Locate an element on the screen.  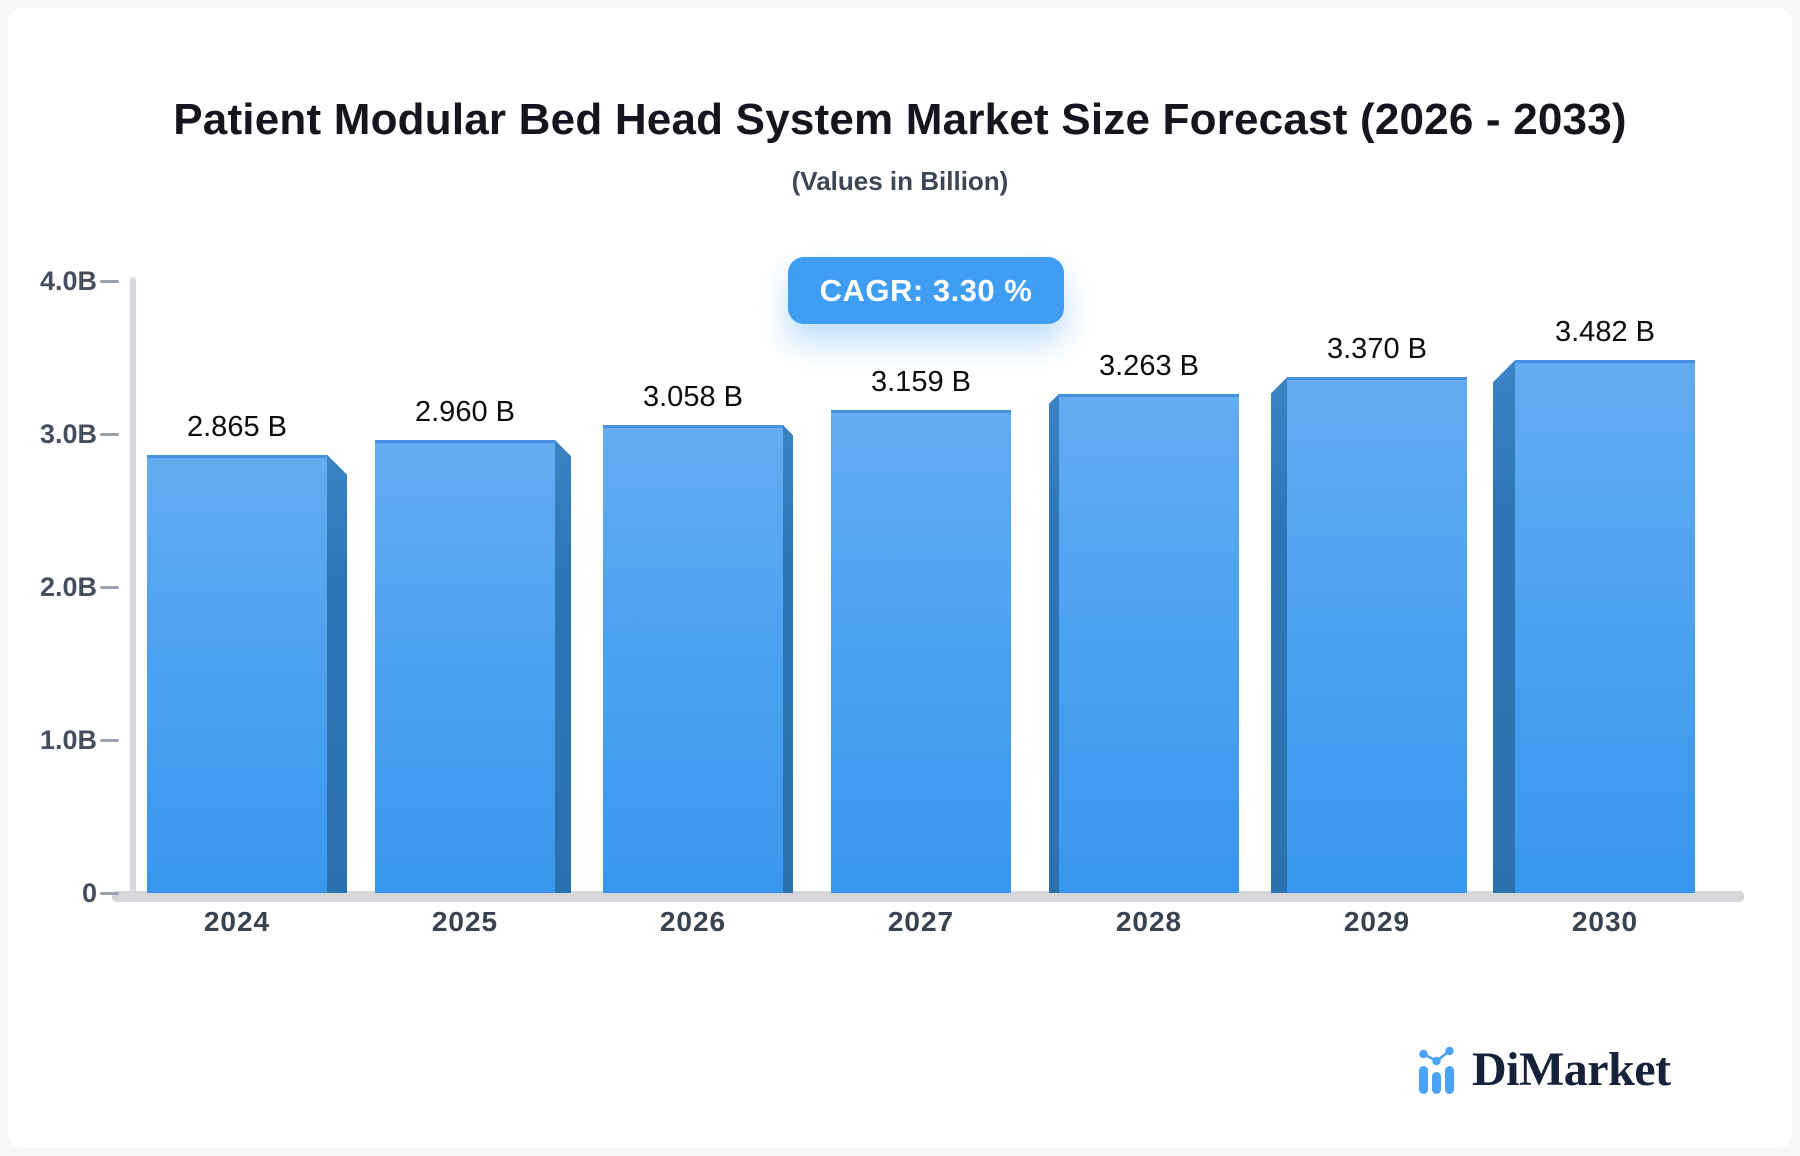
y-tick-label: 0 is located at coordinates (89, 893).